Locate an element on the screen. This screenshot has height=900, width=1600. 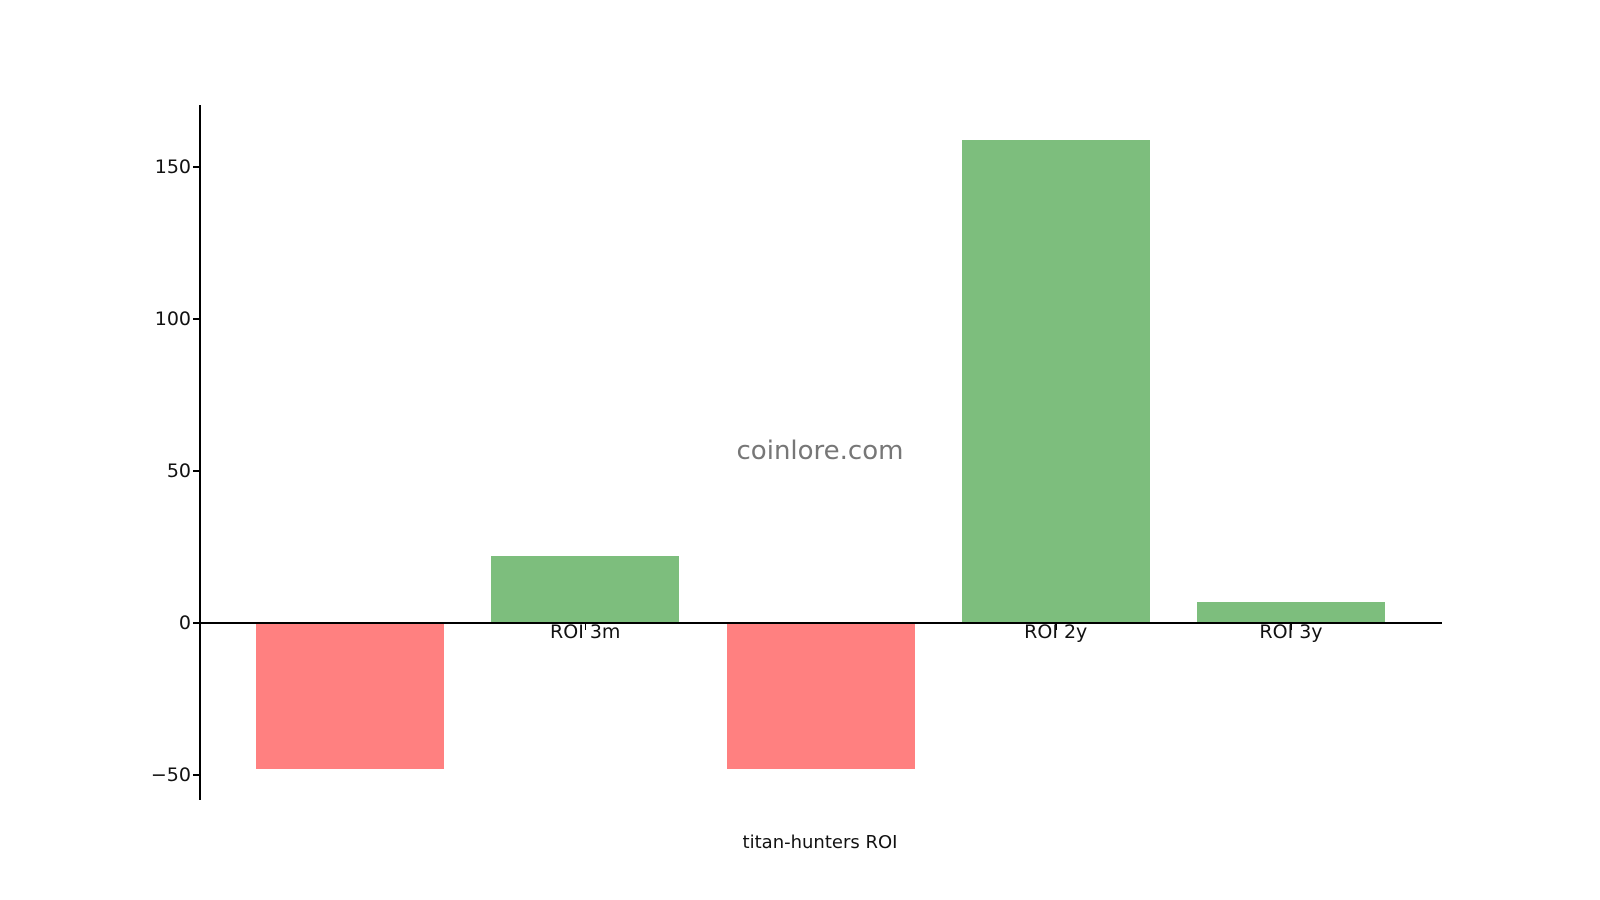
chart-title: titan-hunters ROI is located at coordinates (820, 842).